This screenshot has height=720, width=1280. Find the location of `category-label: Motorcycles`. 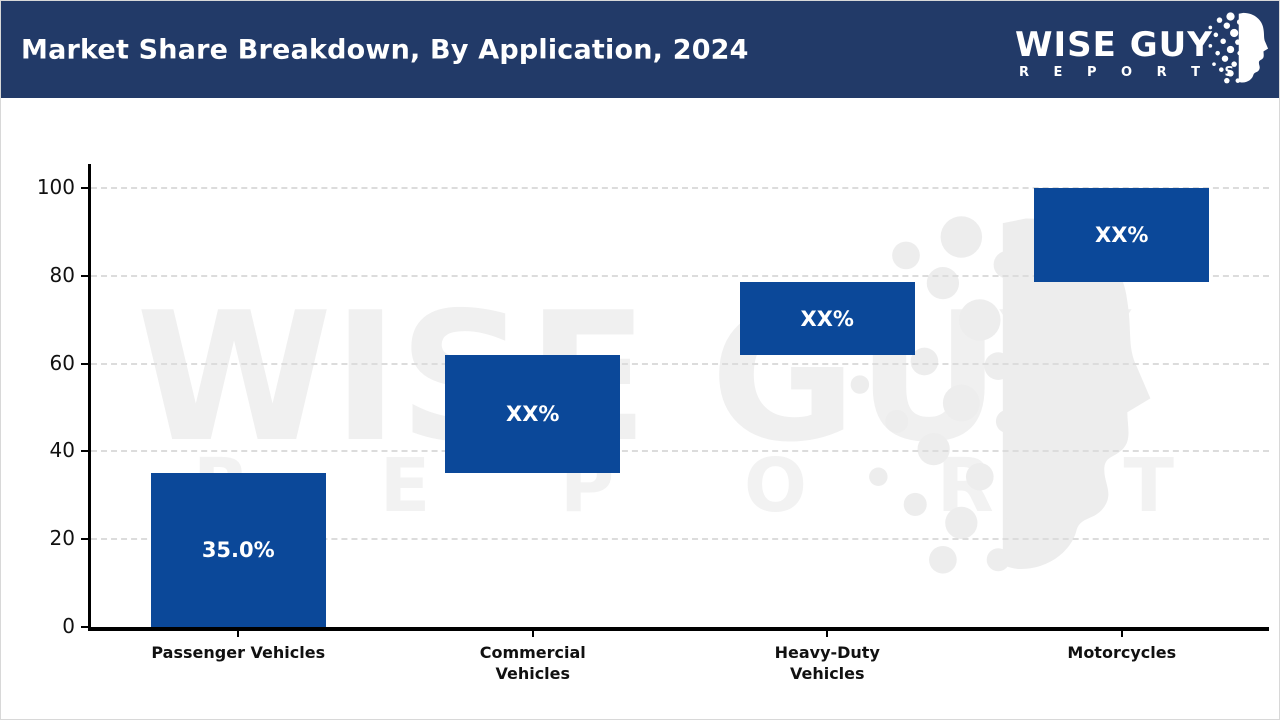

category-label: Motorcycles is located at coordinates (1122, 652).